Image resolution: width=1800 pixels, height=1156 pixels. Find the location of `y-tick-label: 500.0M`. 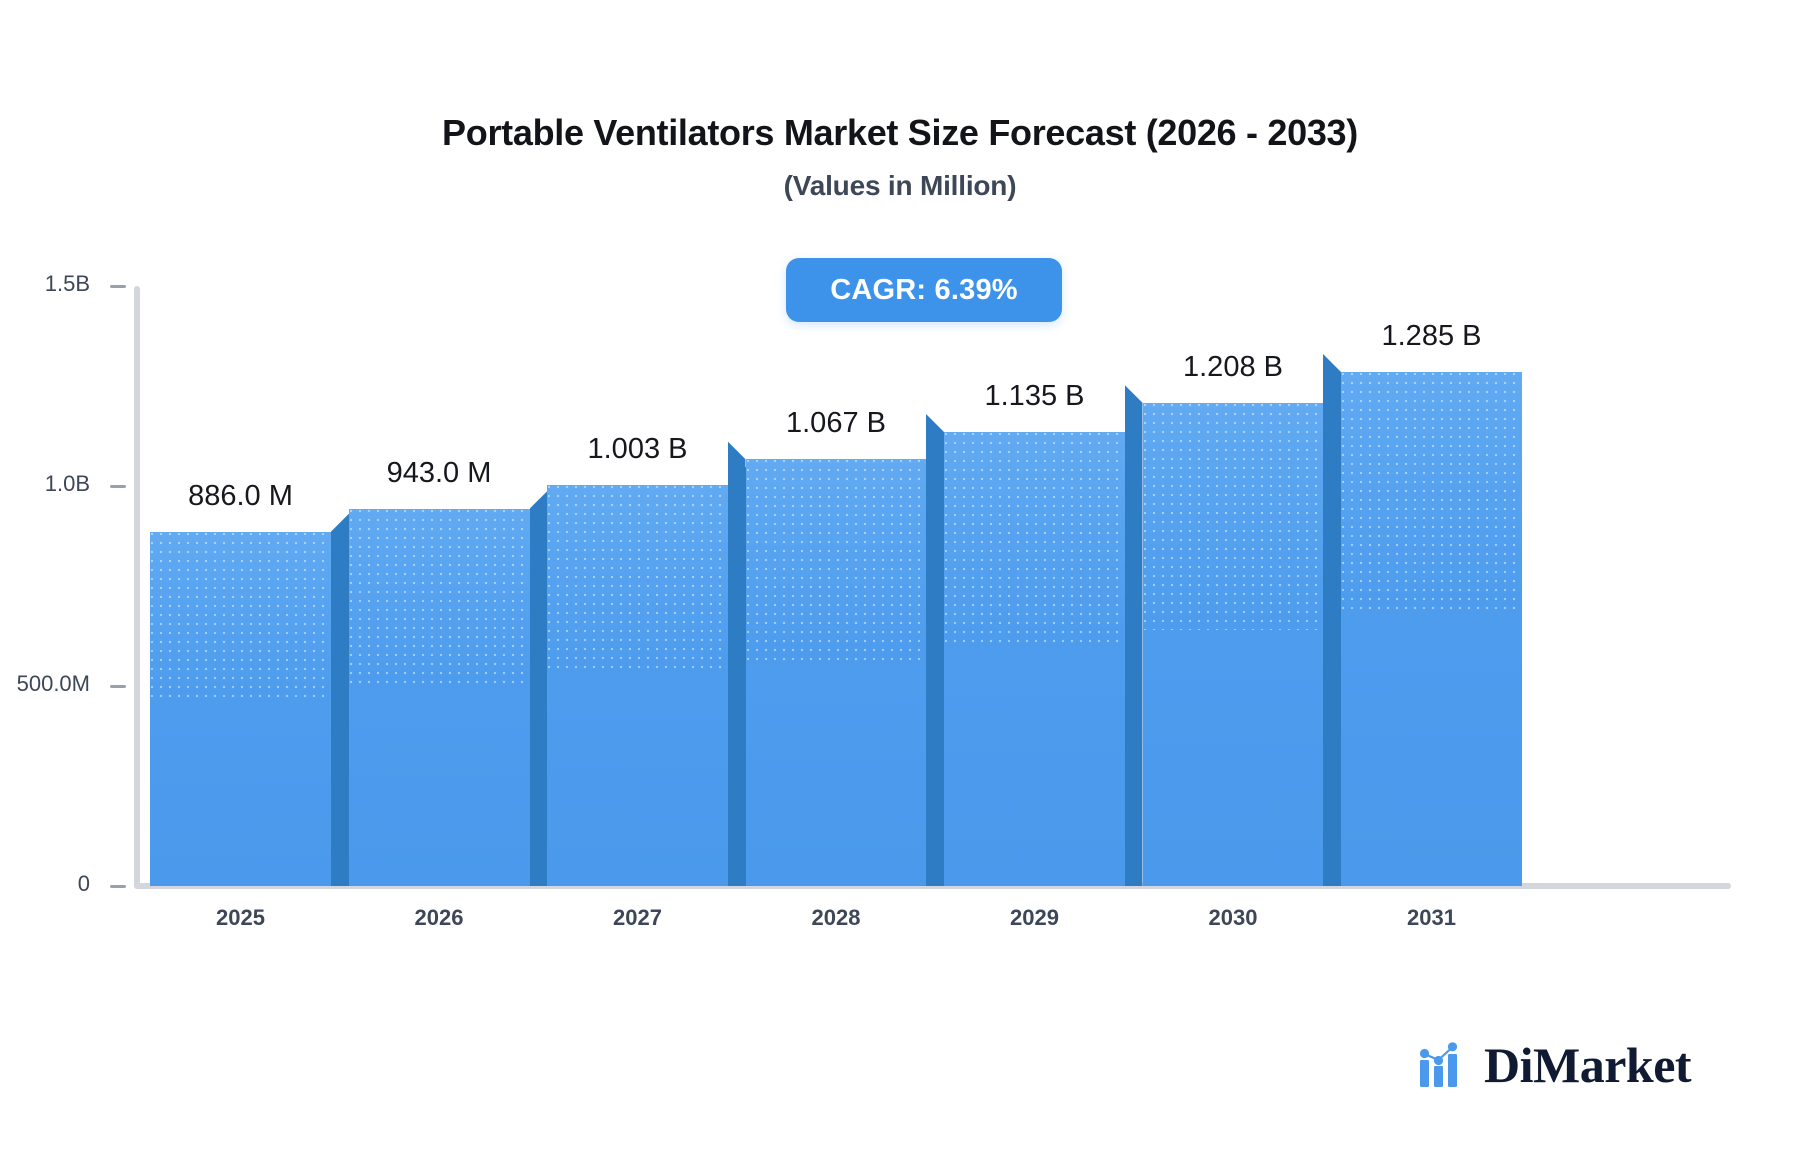

y-tick-label: 500.0M is located at coordinates (53, 683).